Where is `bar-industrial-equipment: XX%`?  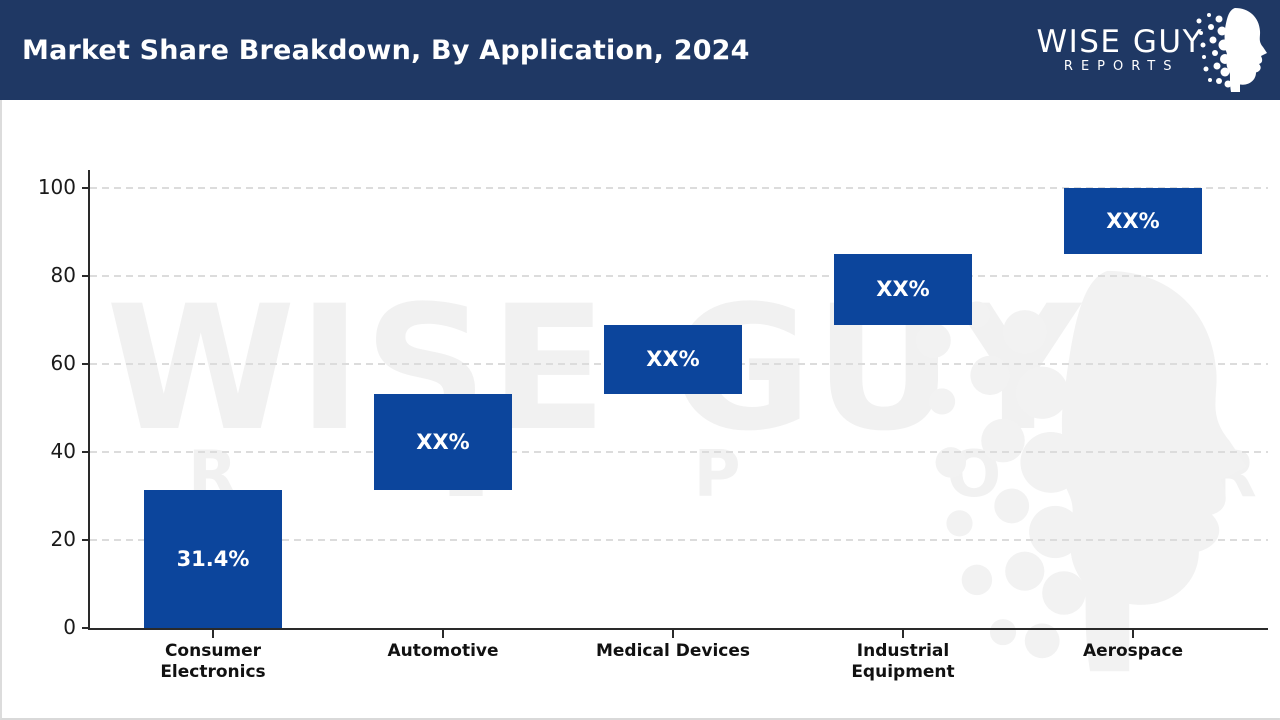 bar-industrial-equipment: XX% is located at coordinates (903, 289).